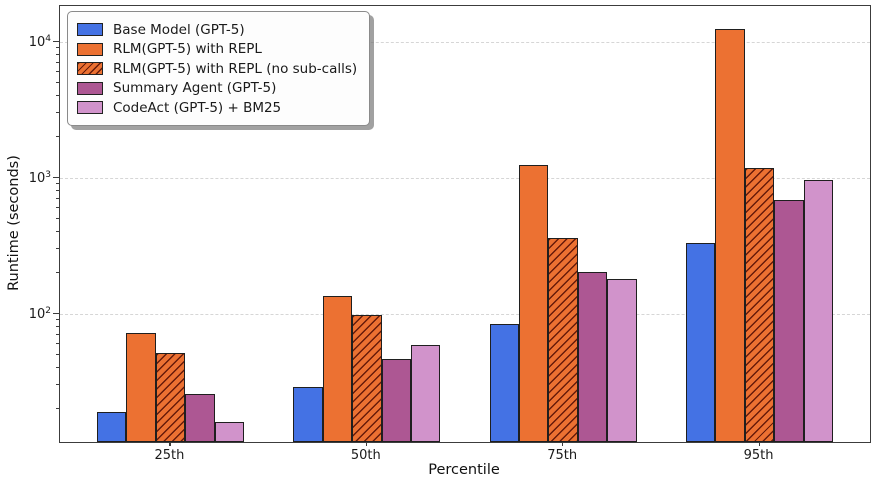  I want to click on x-tick-label: 25th, so click(169, 455).